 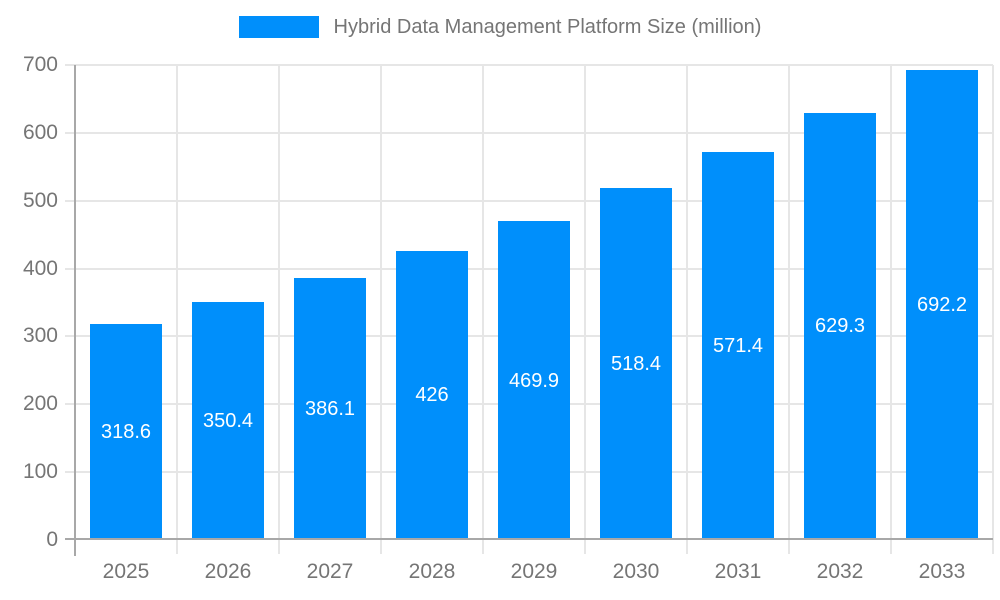 I want to click on bar-2031, so click(x=738, y=346).